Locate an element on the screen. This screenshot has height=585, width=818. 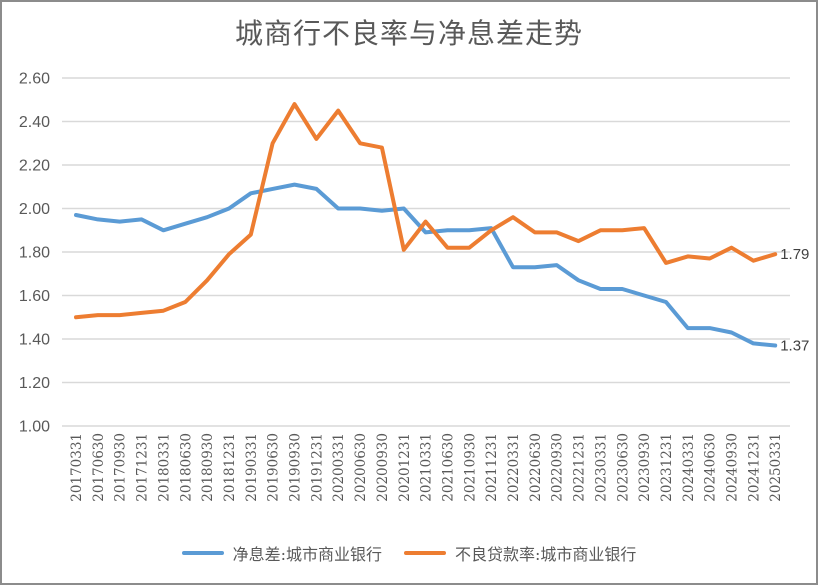
y-axis-tick-label: 1.60 is located at coordinates (34, 296).